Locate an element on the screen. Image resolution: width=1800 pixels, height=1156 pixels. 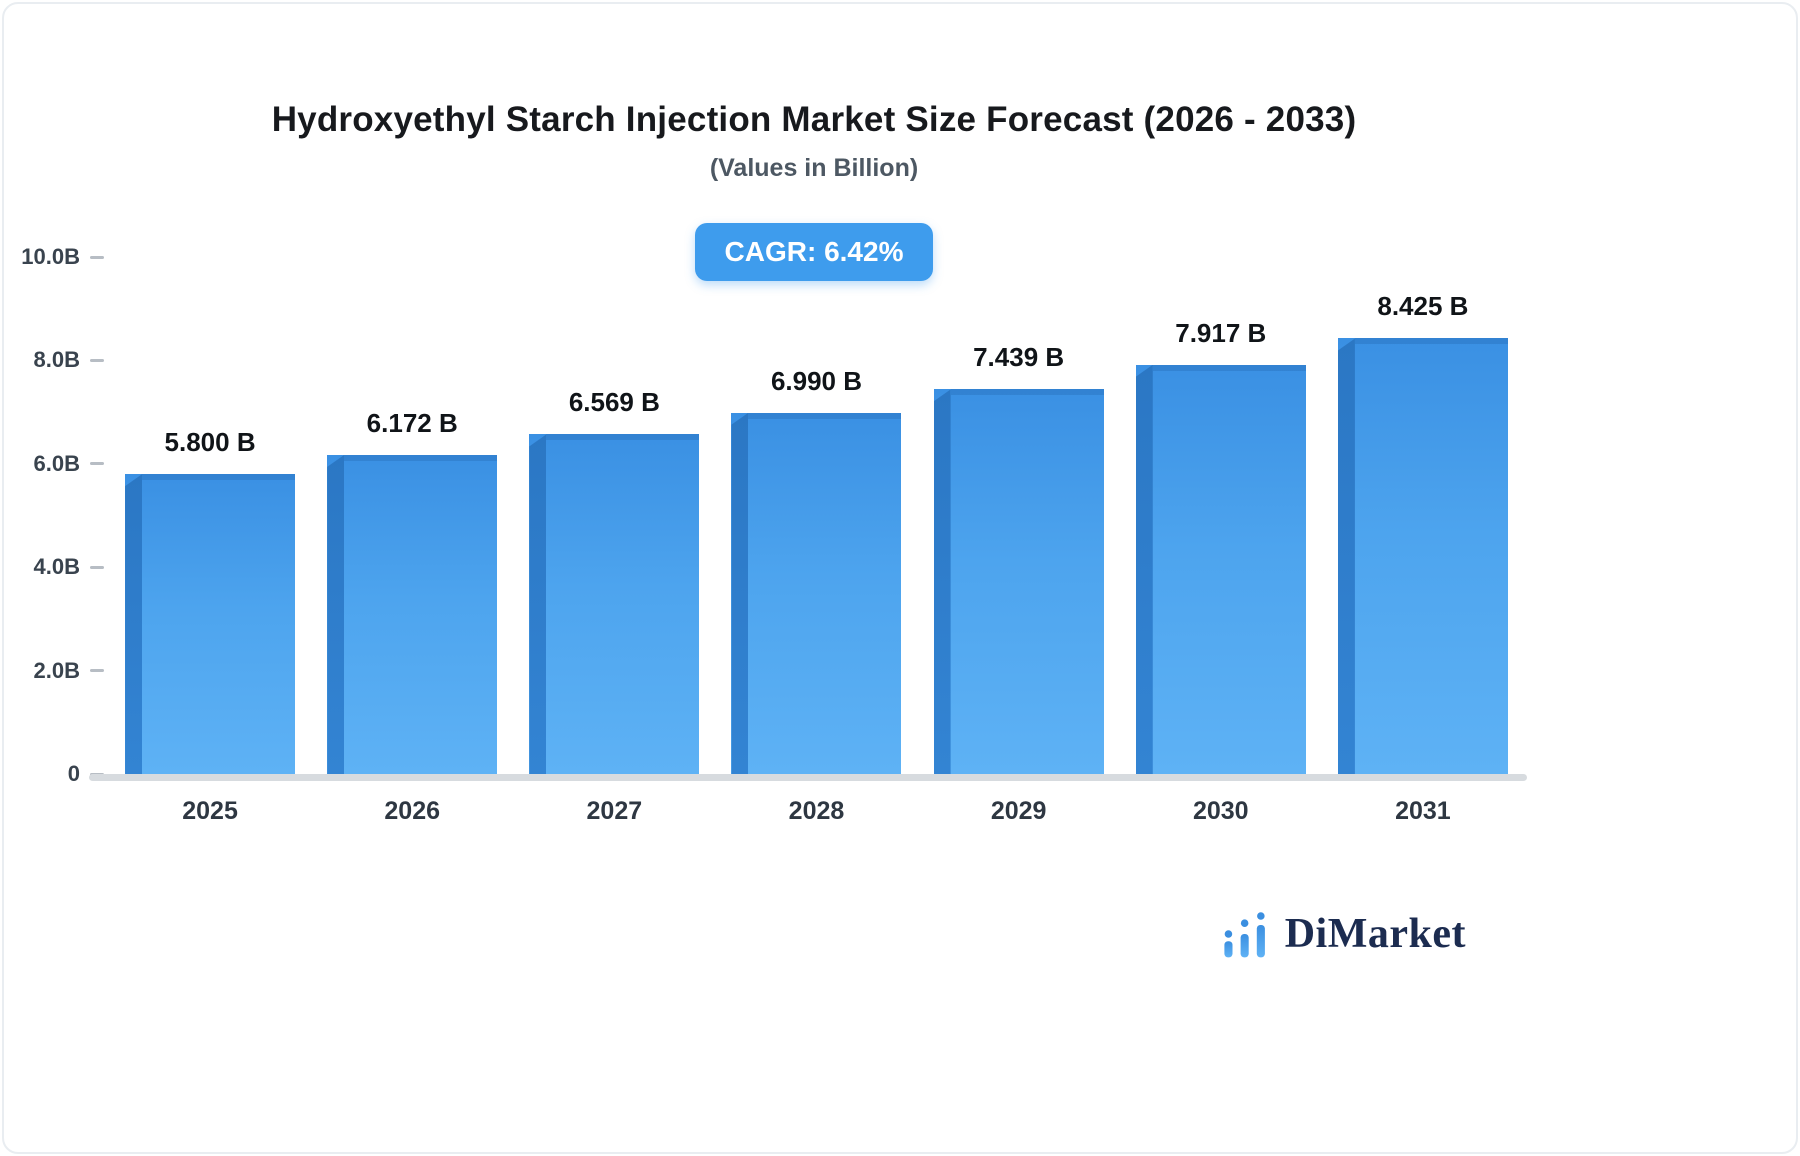
dimarket-logo: DiMarket is located at coordinates (1342, 934).